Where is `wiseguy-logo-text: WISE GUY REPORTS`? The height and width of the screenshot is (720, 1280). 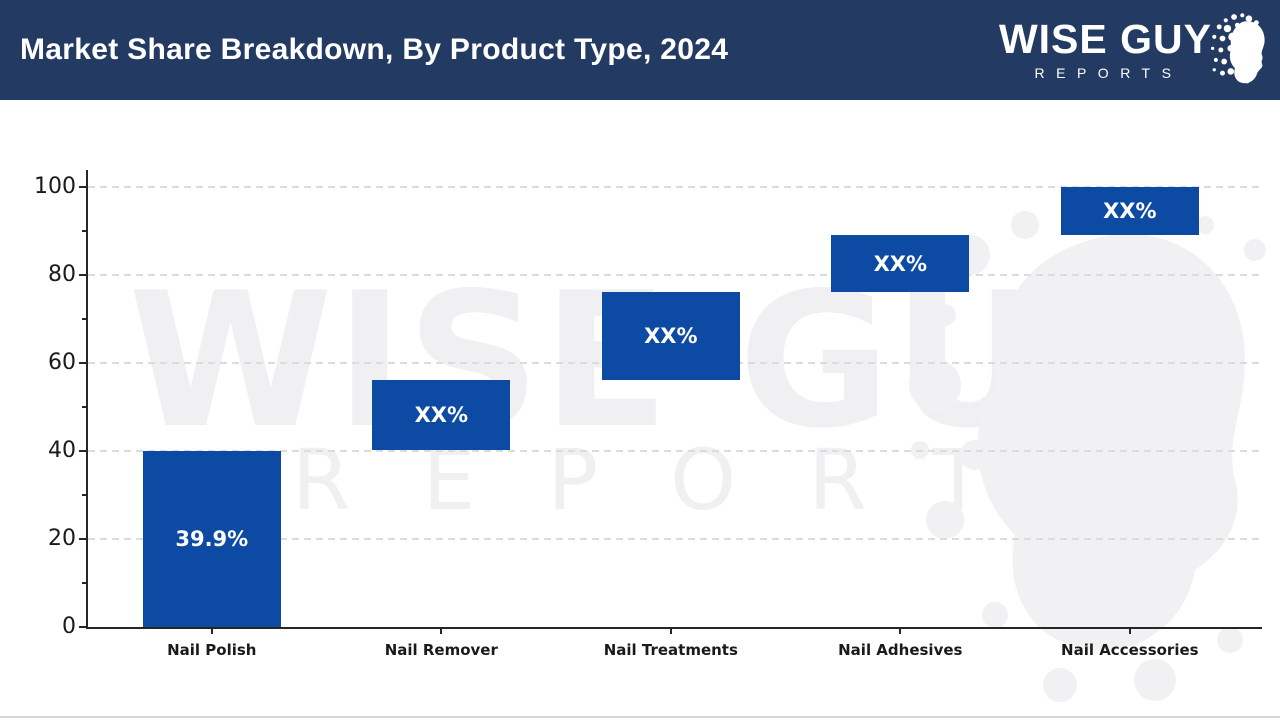
wiseguy-logo-text: WISE GUY REPORTS is located at coordinates (1105, 49).